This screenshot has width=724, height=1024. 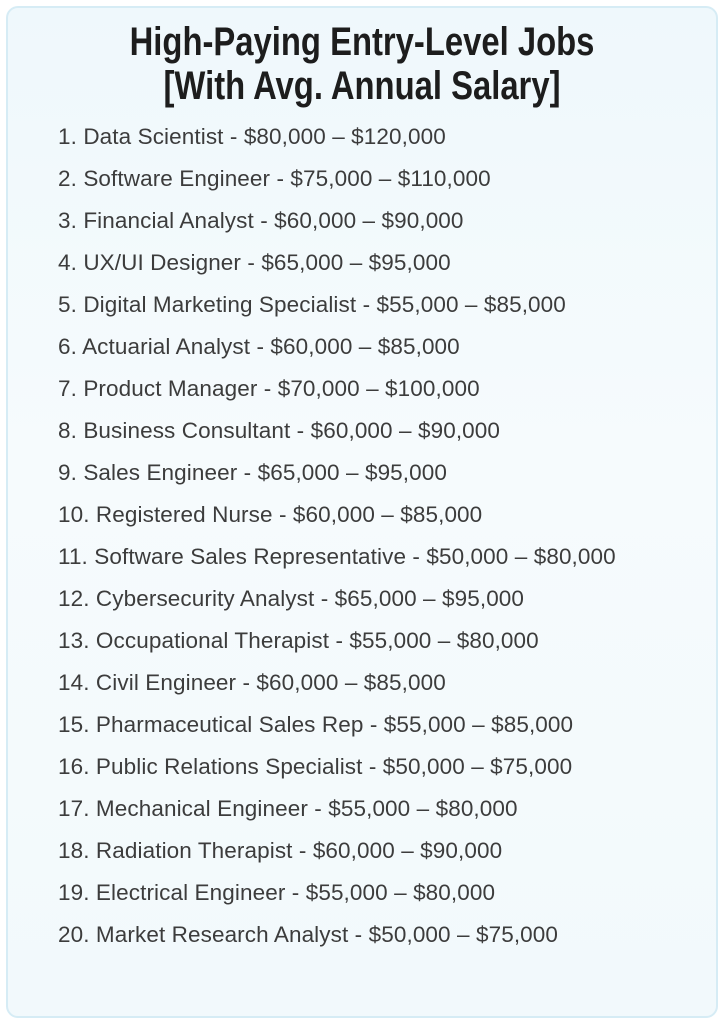 What do you see at coordinates (252, 136) in the screenshot?
I see `list-item: 1. Data Scientist - $80,000 – $120,000` at bounding box center [252, 136].